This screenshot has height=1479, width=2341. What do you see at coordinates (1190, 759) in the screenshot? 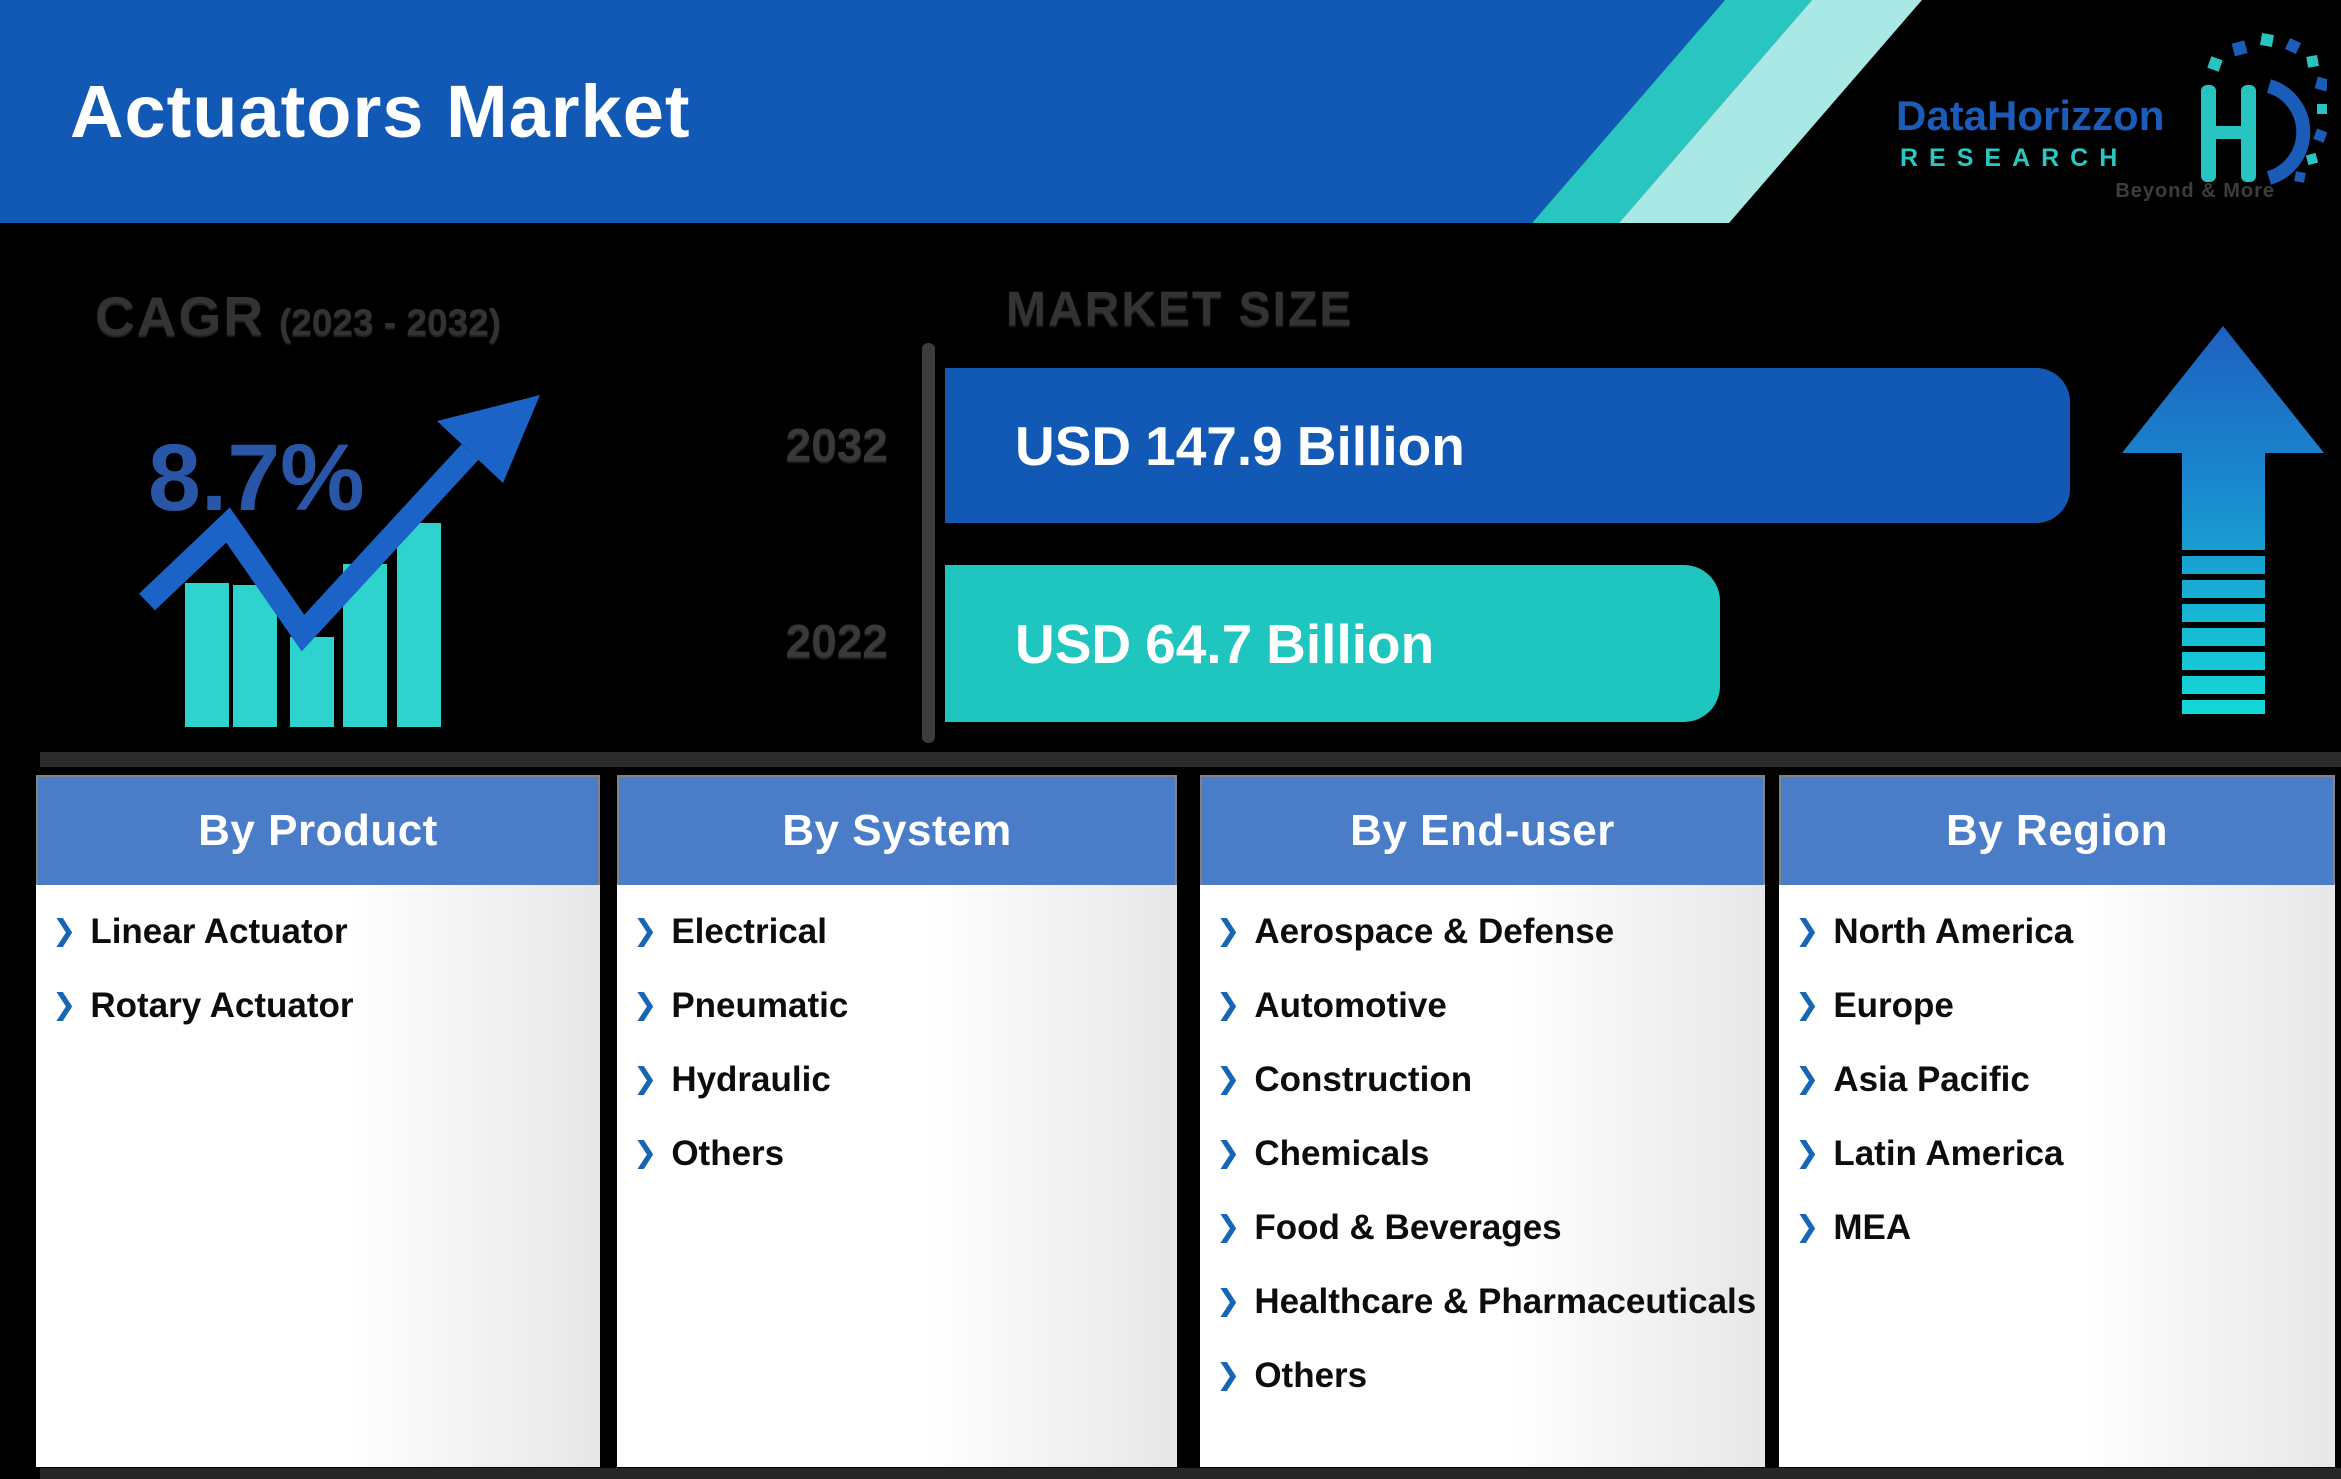
I see `section-divider` at bounding box center [1190, 759].